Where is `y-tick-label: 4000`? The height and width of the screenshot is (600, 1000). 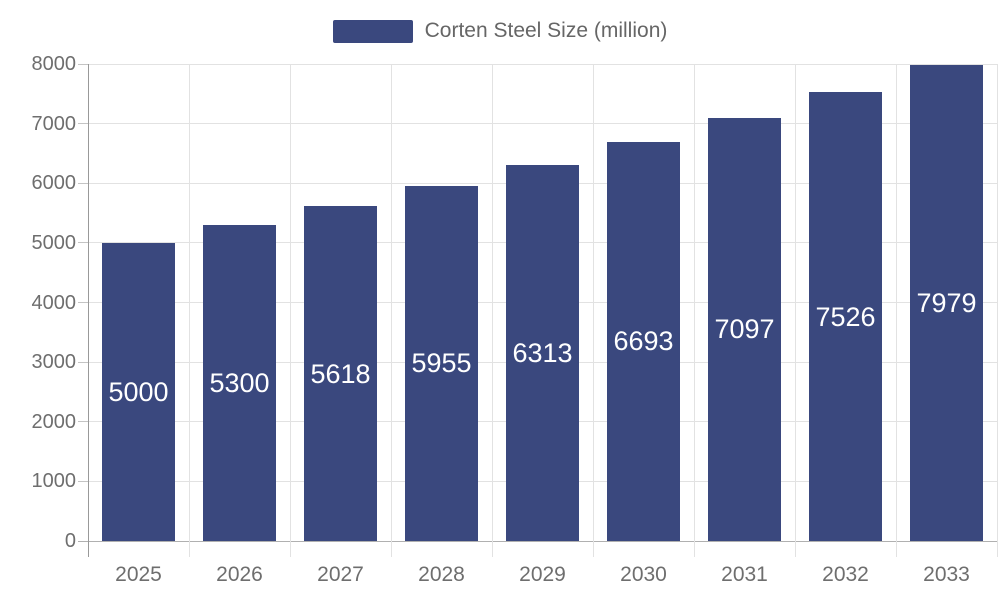
y-tick-label: 4000 is located at coordinates (54, 302).